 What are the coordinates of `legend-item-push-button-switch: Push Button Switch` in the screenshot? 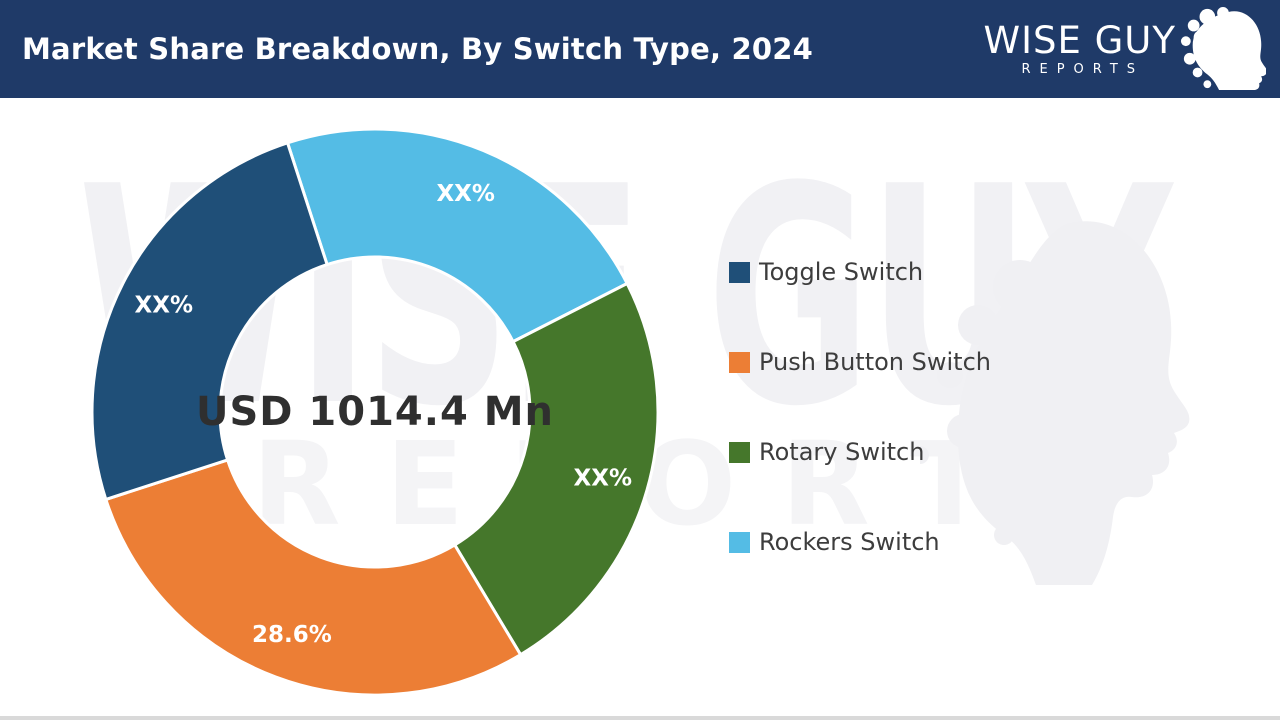 It's located at (860, 362).